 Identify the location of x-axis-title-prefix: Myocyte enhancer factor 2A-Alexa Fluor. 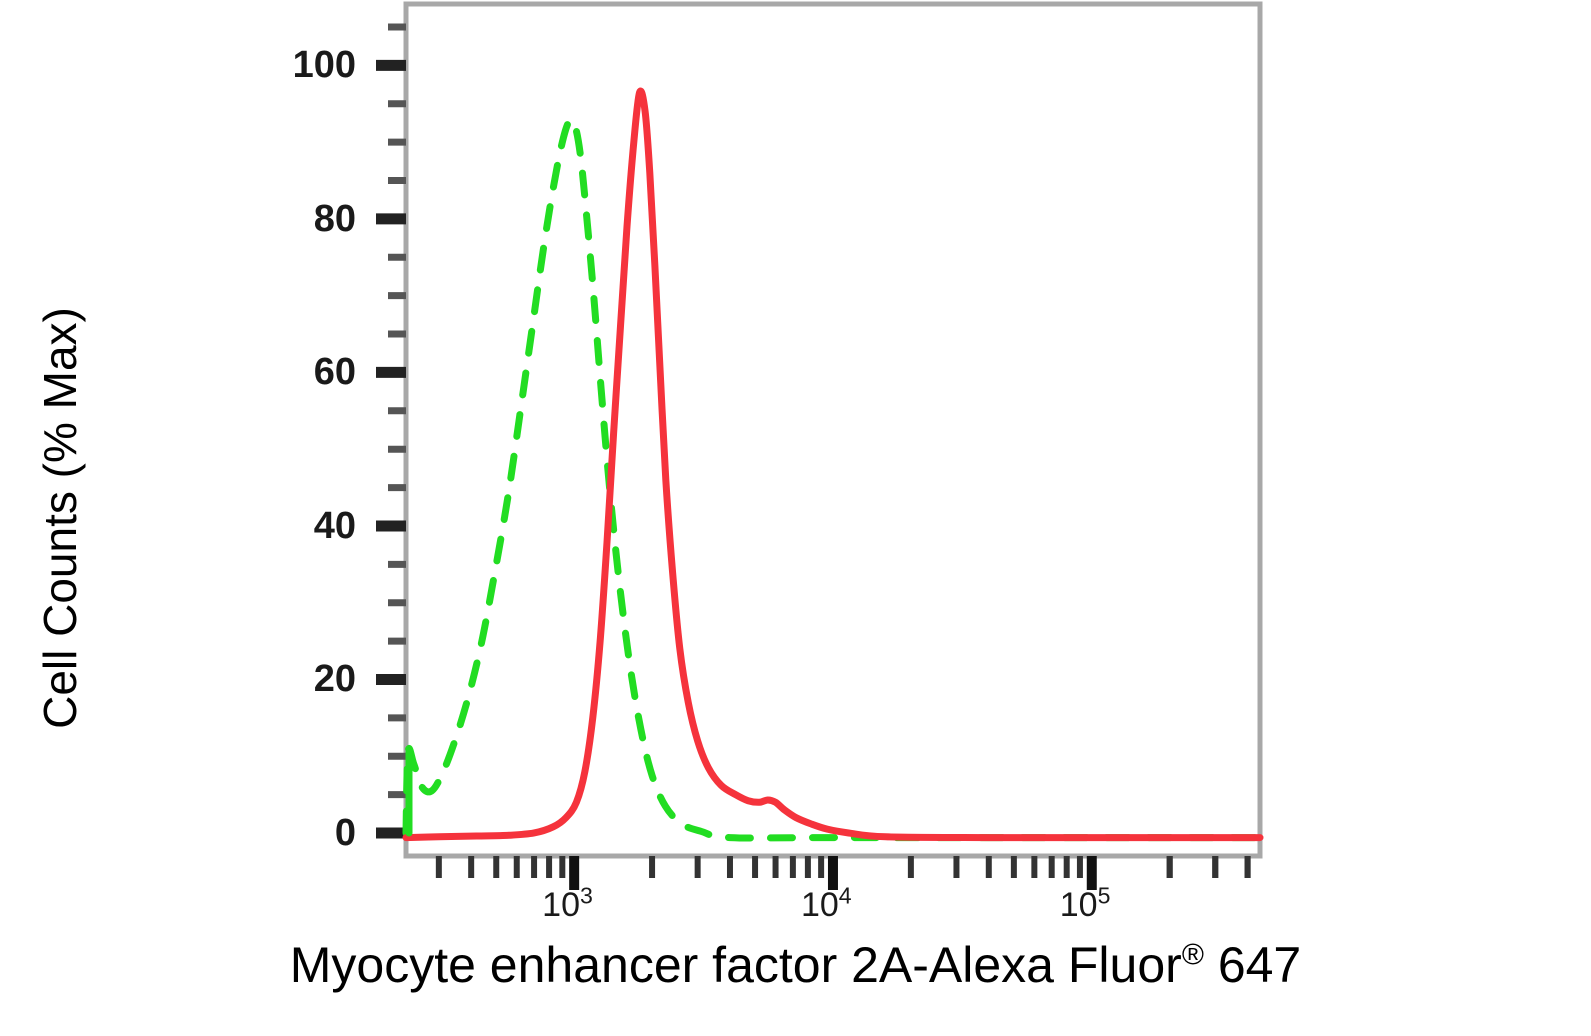
(735, 965).